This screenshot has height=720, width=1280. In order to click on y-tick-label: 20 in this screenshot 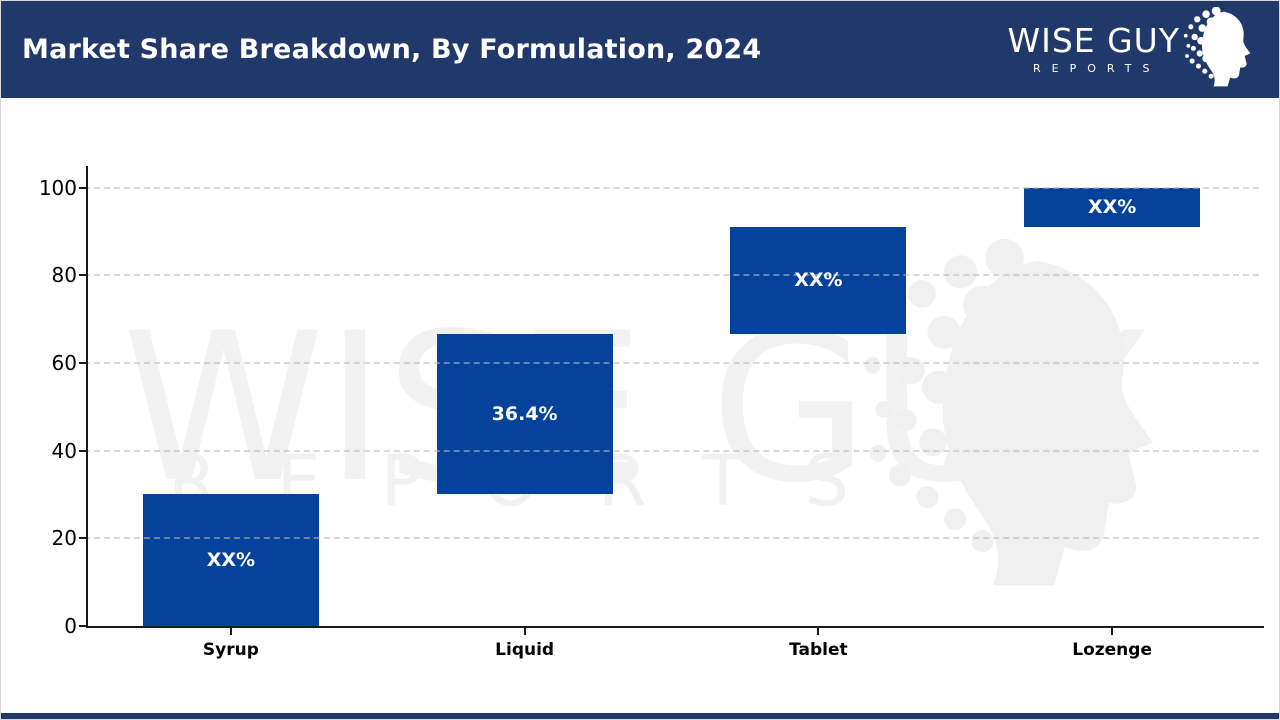, I will do `click(64, 538)`.